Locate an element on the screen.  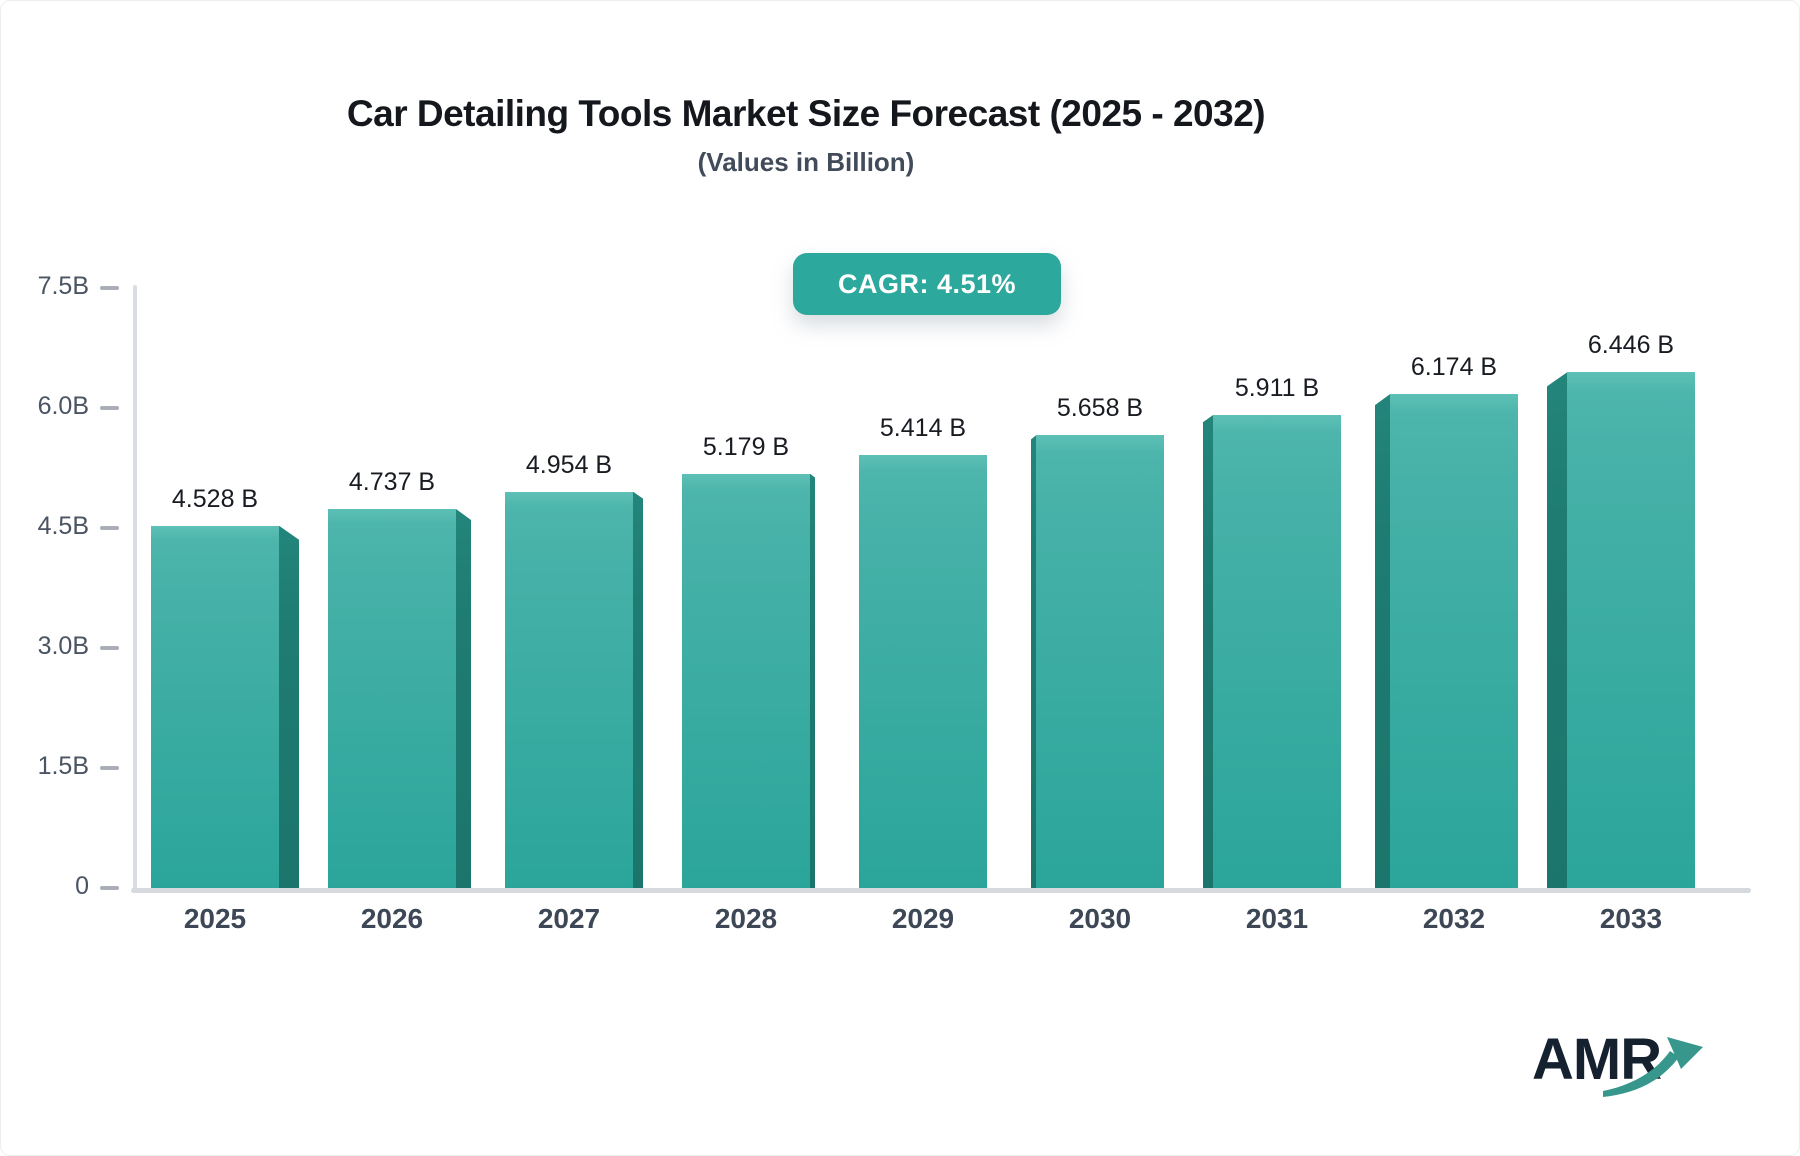
bar-side-2031 is located at coordinates (1208, 651).